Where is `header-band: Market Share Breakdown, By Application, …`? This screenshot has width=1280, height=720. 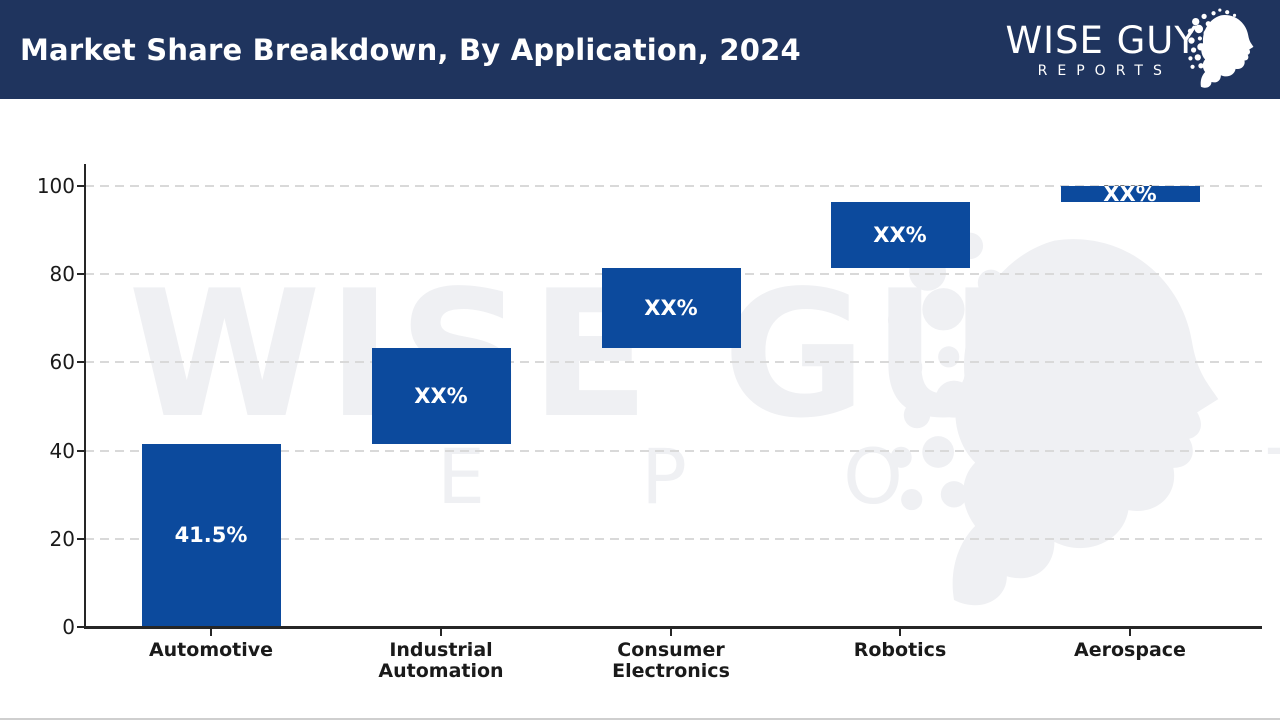 header-band: Market Share Breakdown, By Application, … is located at coordinates (640, 49).